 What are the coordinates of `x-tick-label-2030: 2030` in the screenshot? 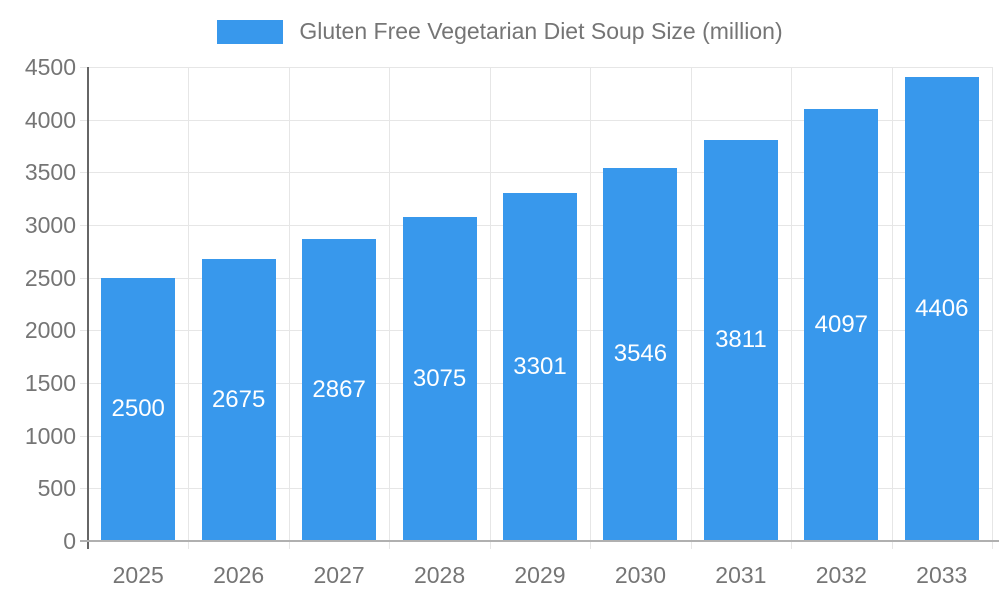 It's located at (640, 575).